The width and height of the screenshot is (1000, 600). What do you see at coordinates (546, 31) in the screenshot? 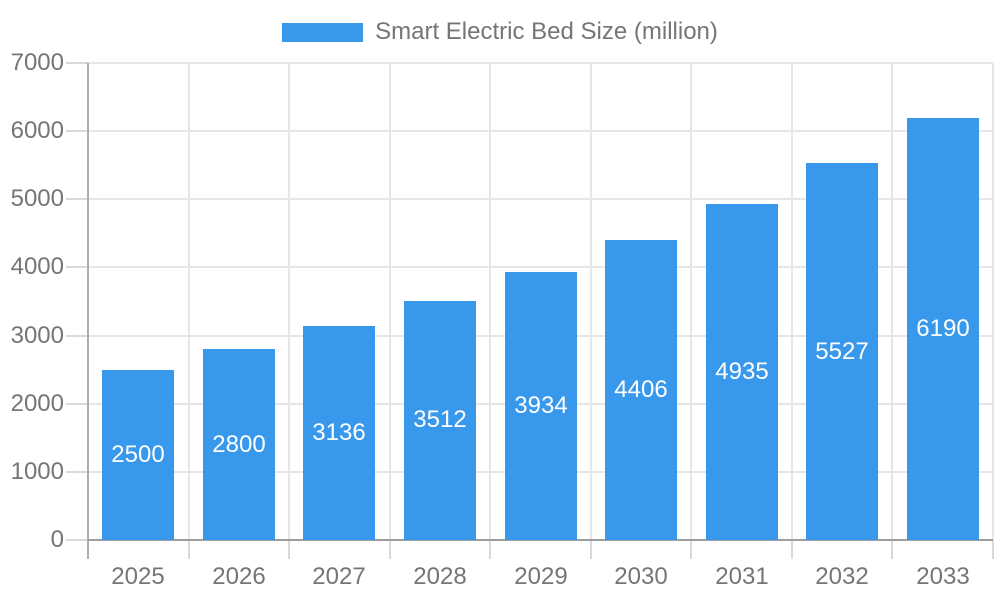
I see `legend-label: Smart Electric Bed Size (million)` at bounding box center [546, 31].